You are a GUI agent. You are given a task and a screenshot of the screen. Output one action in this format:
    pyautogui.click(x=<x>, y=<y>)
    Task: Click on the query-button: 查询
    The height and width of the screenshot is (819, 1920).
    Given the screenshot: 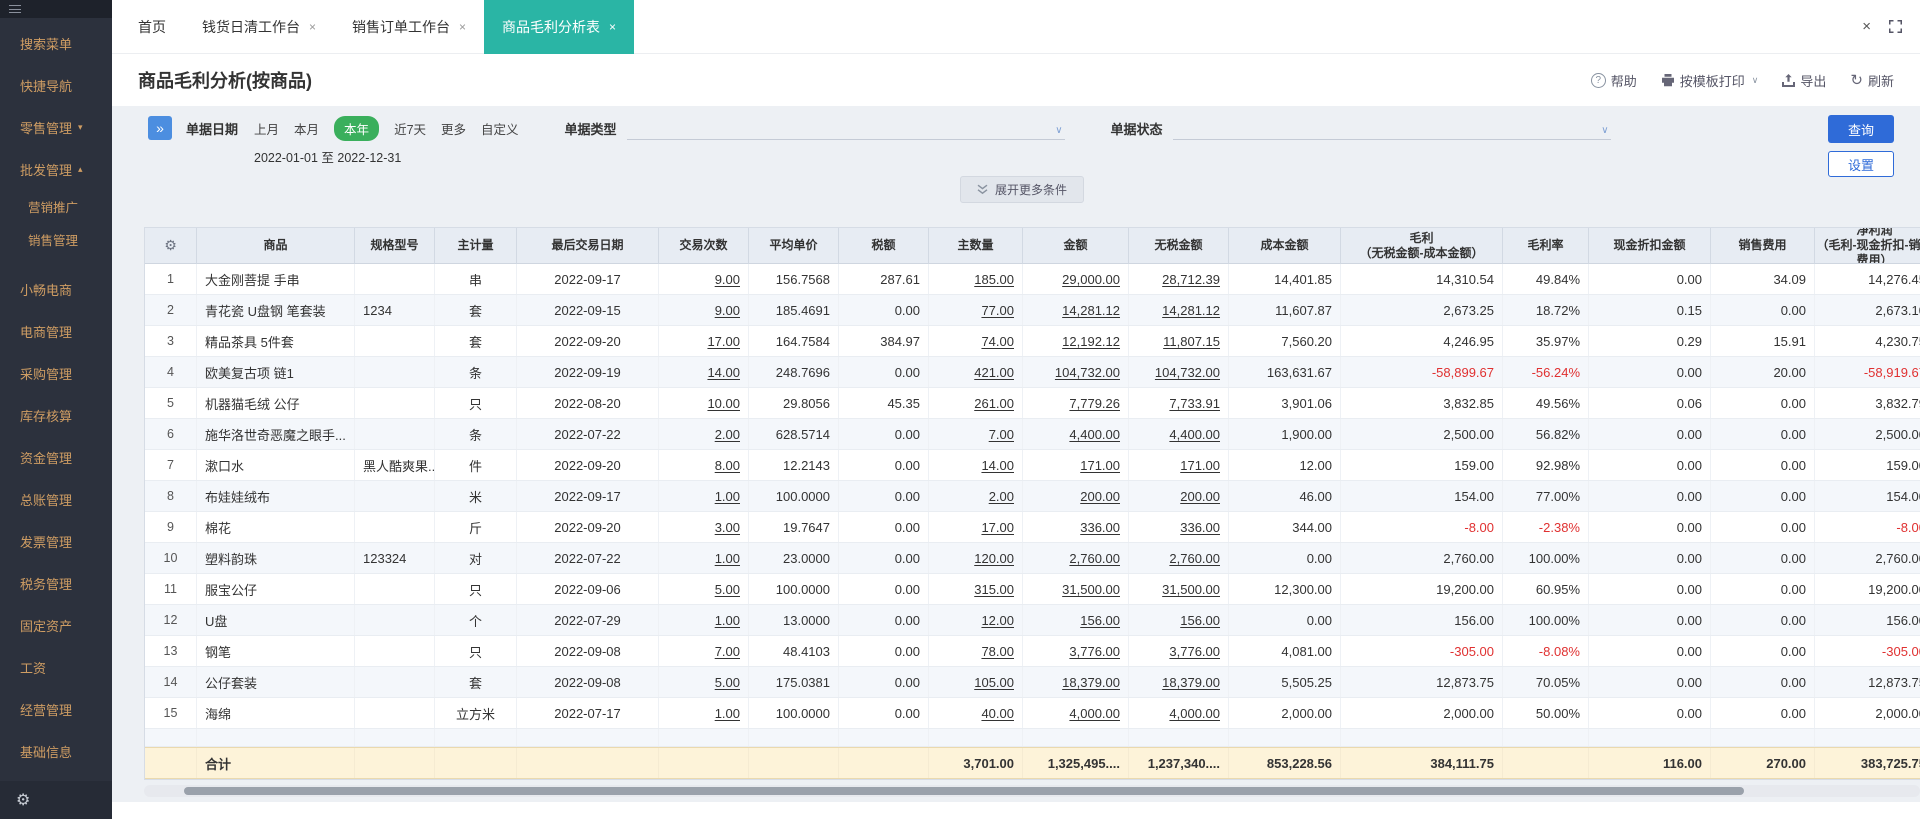 What is the action you would take?
    pyautogui.click(x=1861, y=129)
    